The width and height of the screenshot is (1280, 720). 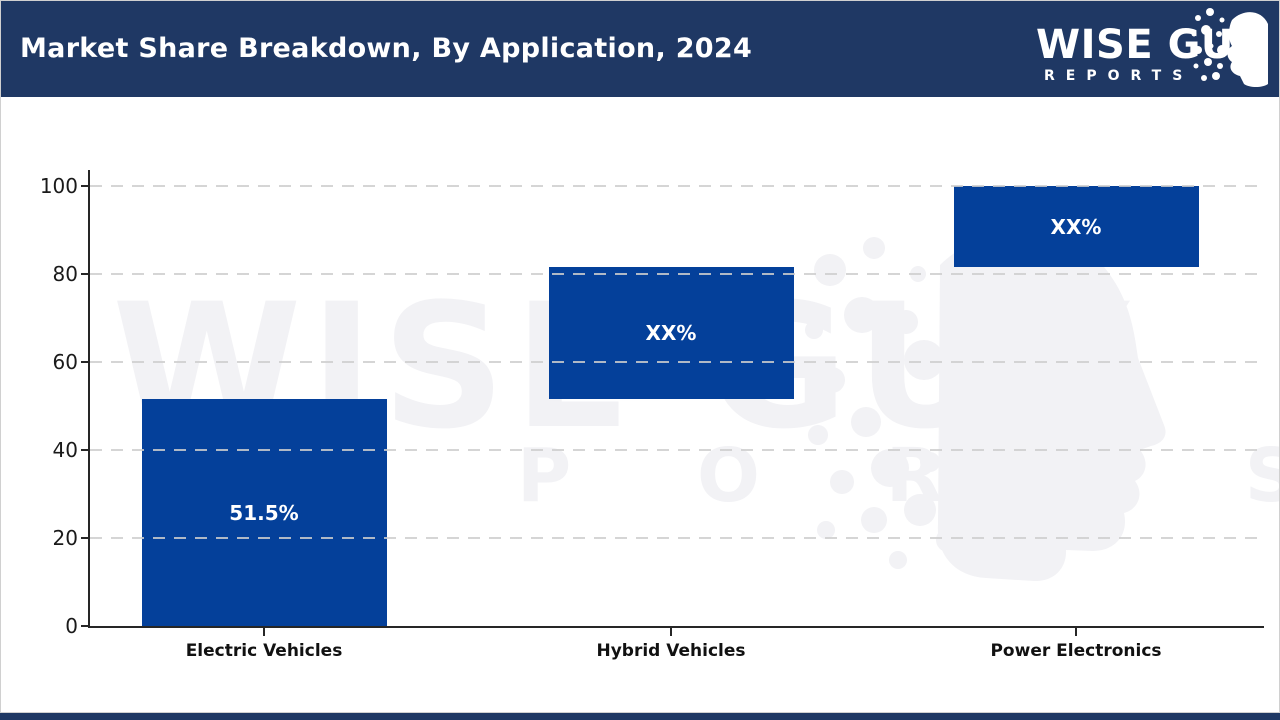 I want to click on y-tick-label-60: 60, so click(x=65, y=362).